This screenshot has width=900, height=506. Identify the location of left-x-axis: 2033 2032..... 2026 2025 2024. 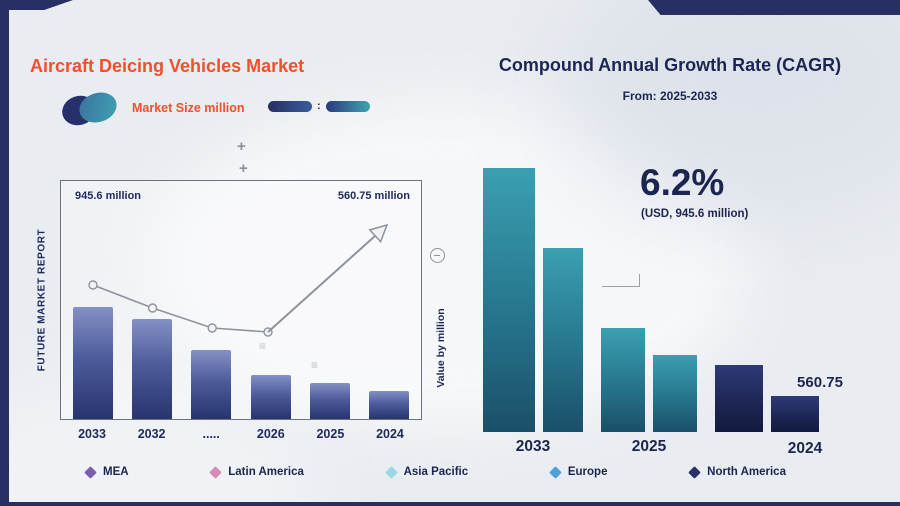
(241, 434).